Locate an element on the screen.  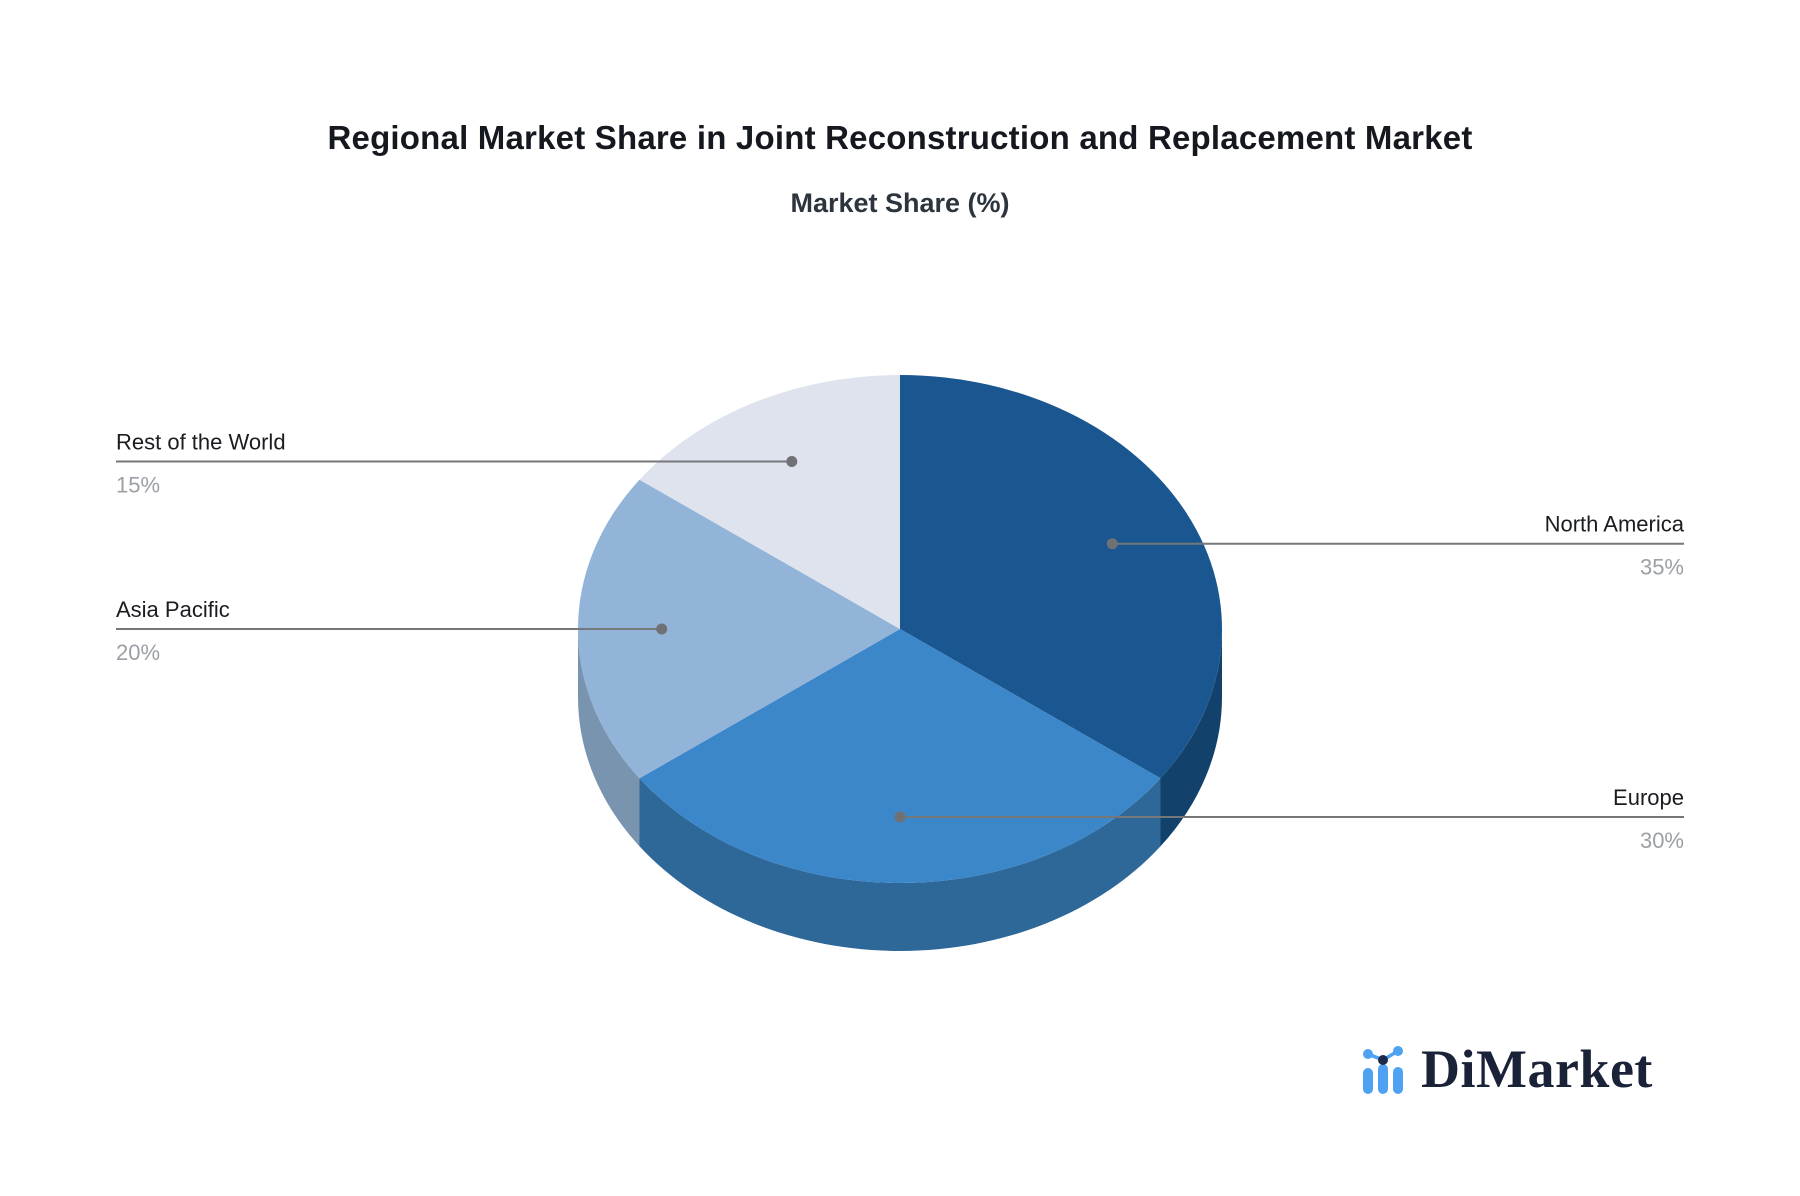
slice-value-north-america: 35% is located at coordinates (1662, 567).